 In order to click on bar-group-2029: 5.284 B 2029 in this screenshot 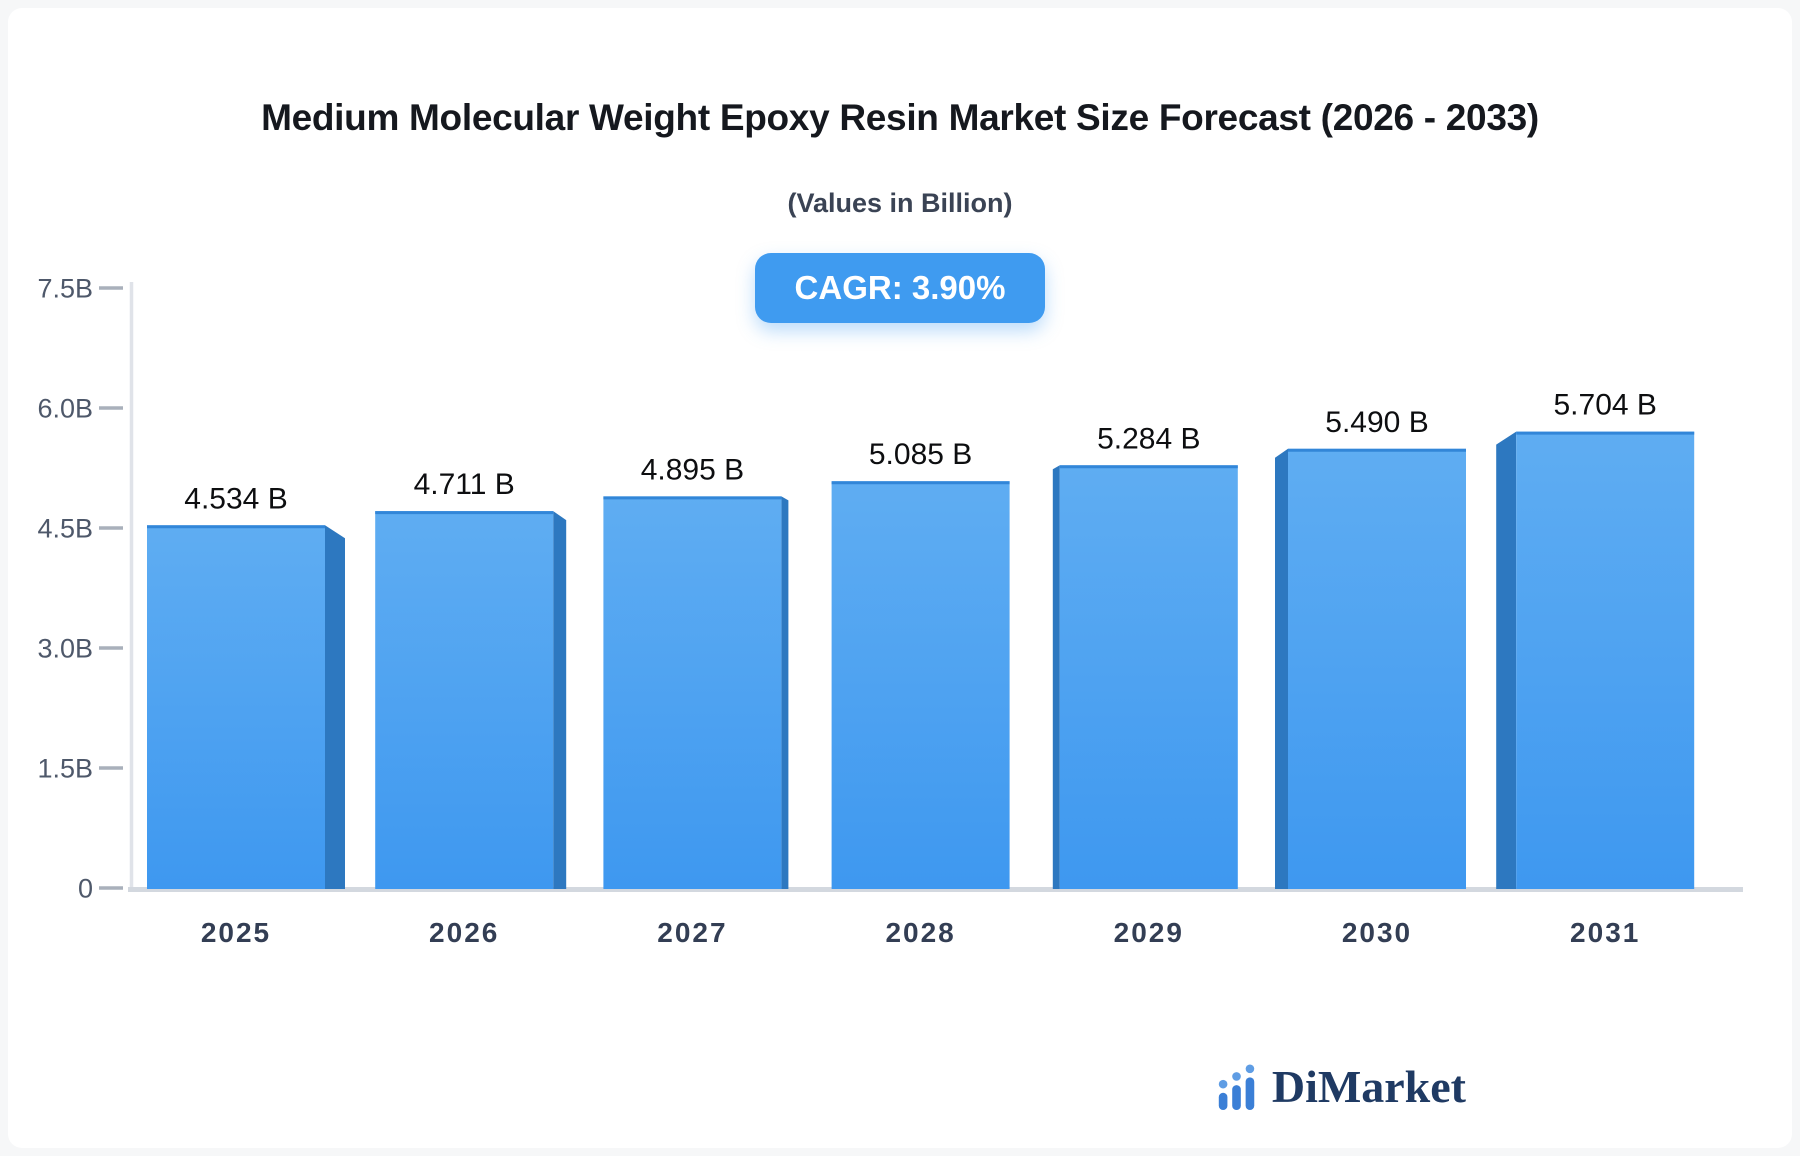, I will do `click(1145, 685)`.